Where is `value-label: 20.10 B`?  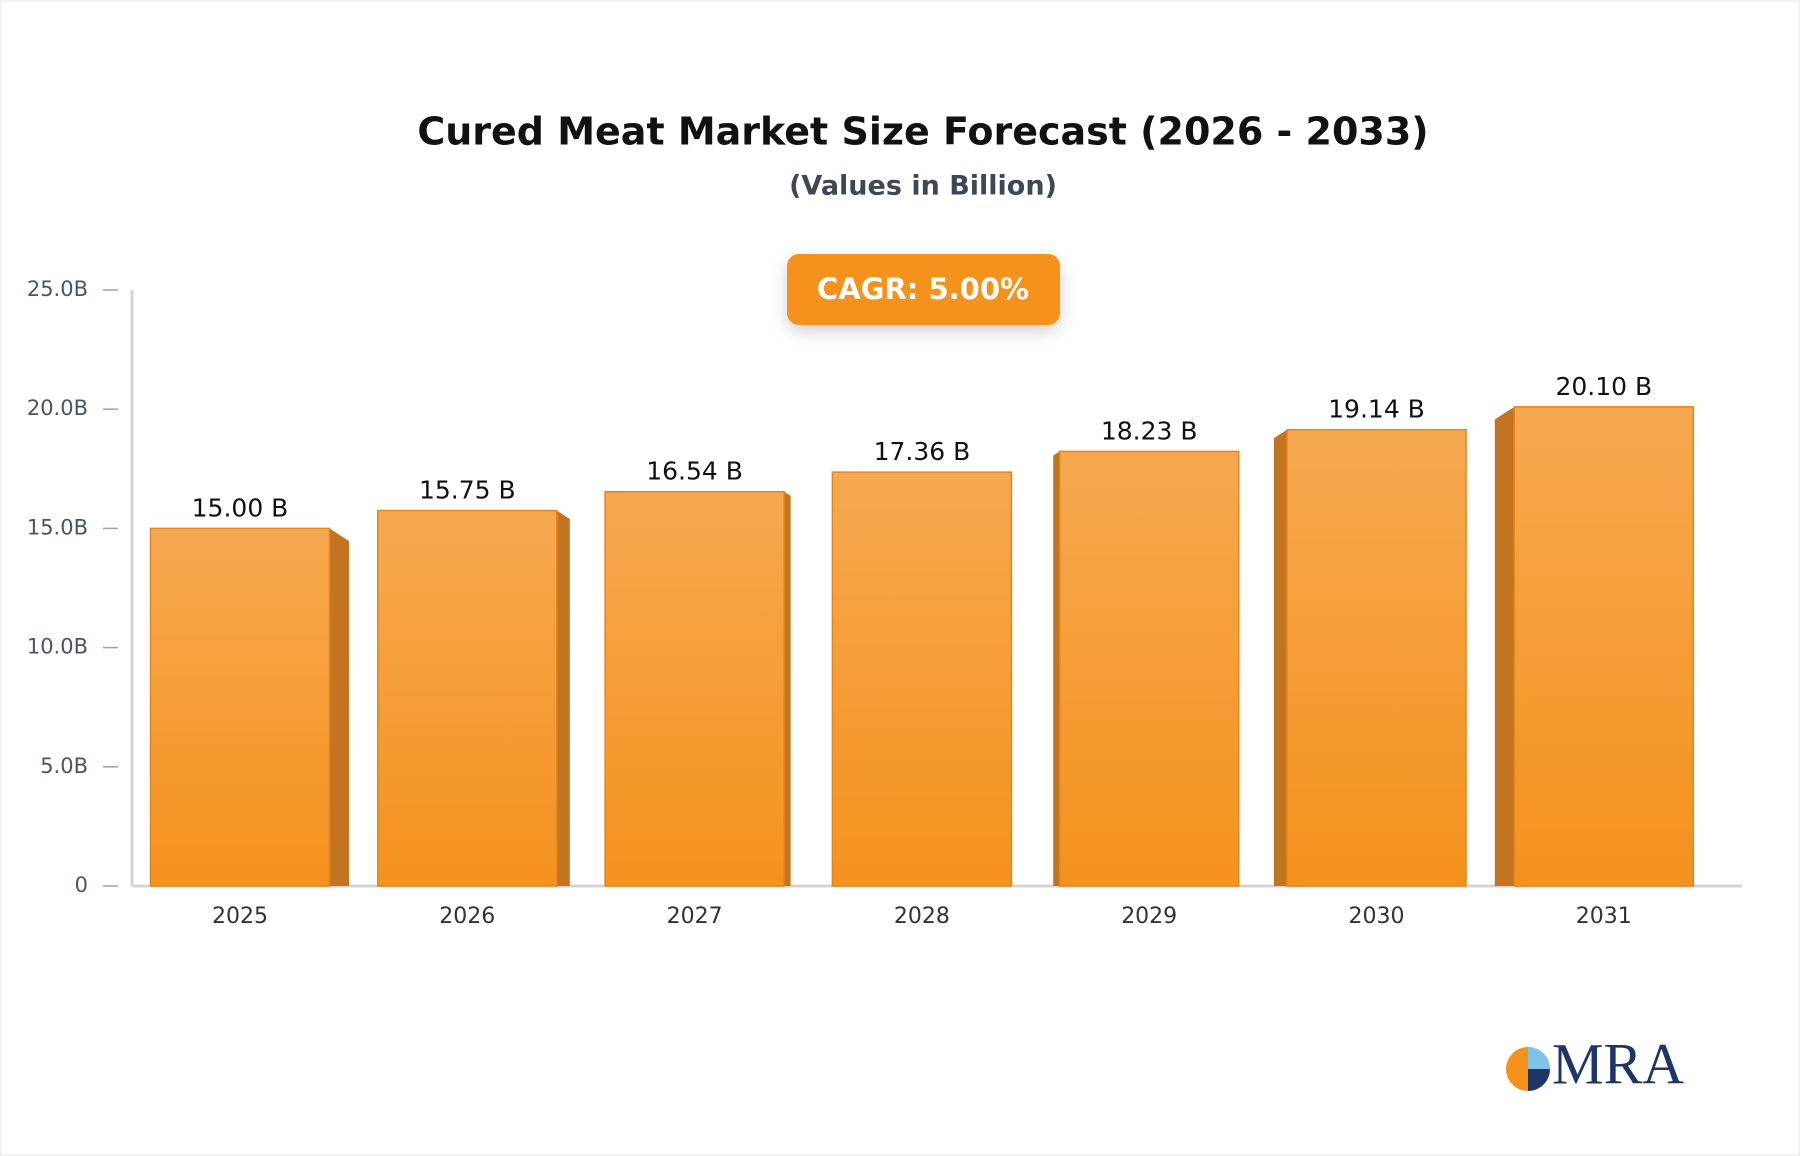
value-label: 20.10 B is located at coordinates (1603, 386).